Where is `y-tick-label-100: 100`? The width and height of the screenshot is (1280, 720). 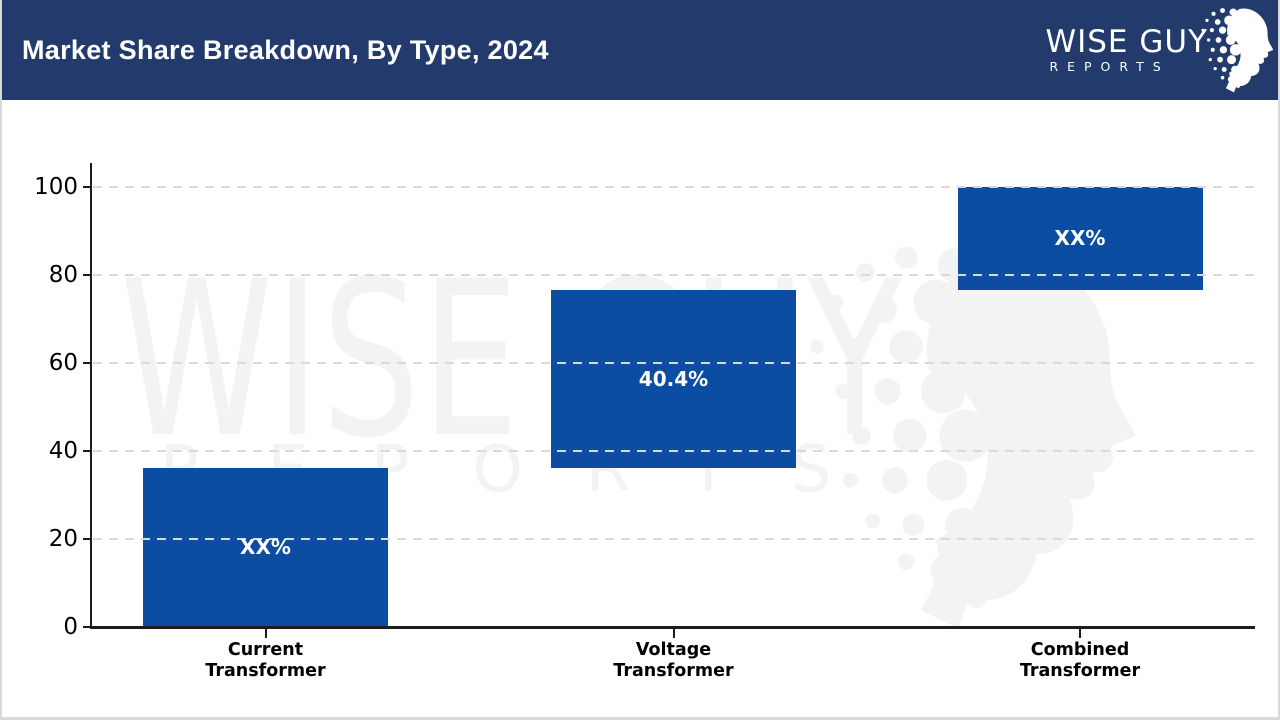 y-tick-label-100: 100 is located at coordinates (56, 186).